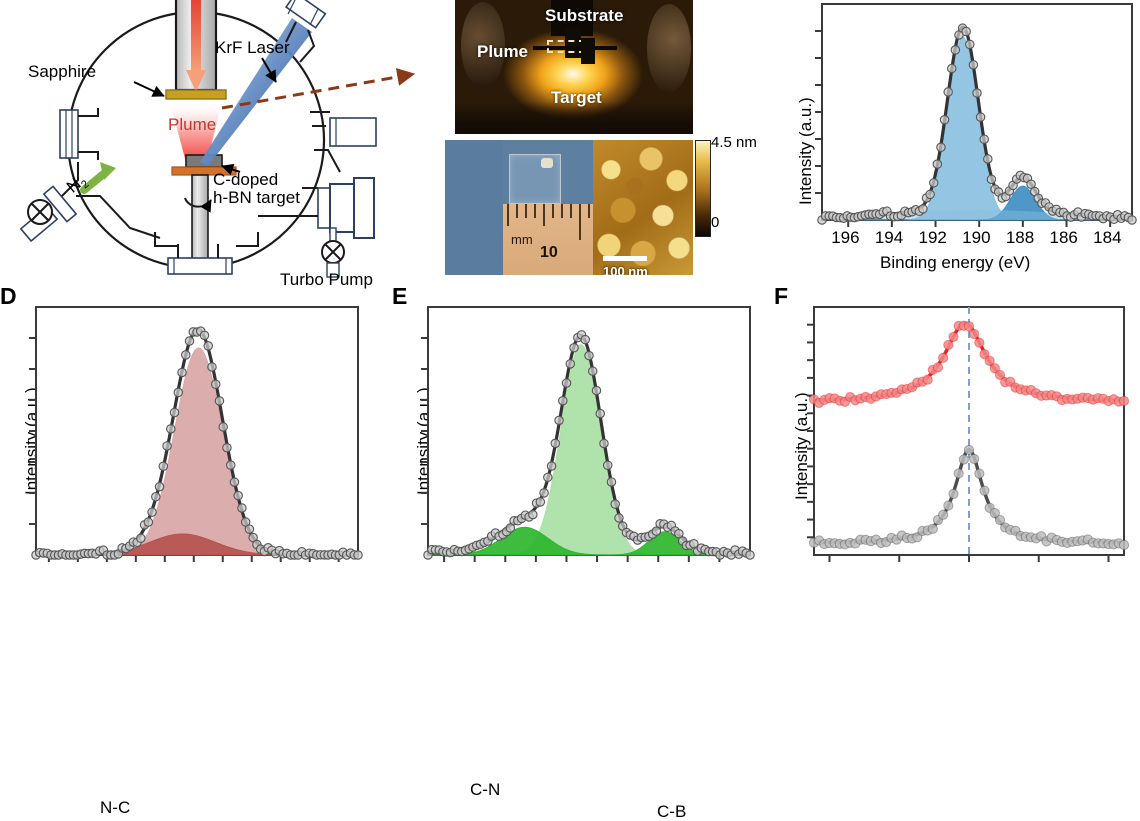 The height and width of the screenshot is (821, 1140). I want to click on panel-e-annotation-cn: C-N, so click(485, 789).